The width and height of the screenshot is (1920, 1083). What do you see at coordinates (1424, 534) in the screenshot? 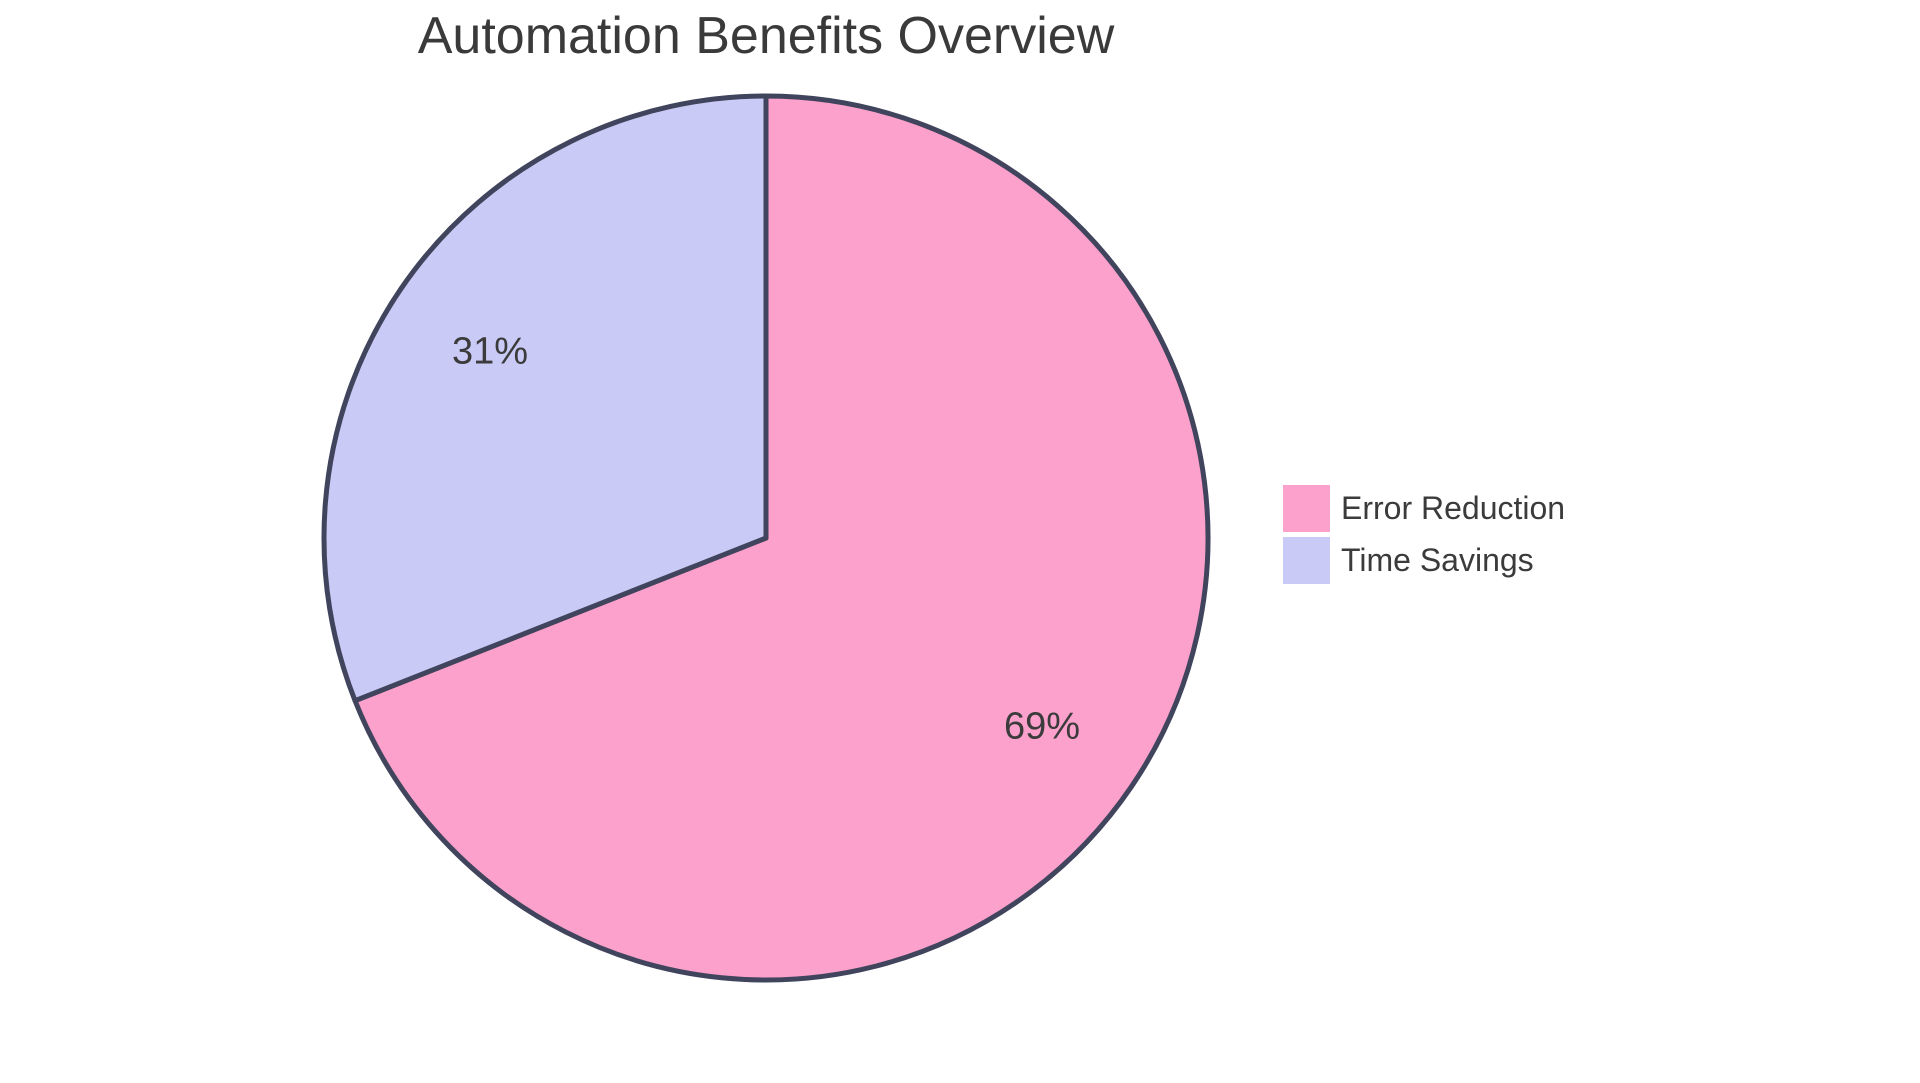
I see `legend: Error Reduction Time Savings` at bounding box center [1424, 534].